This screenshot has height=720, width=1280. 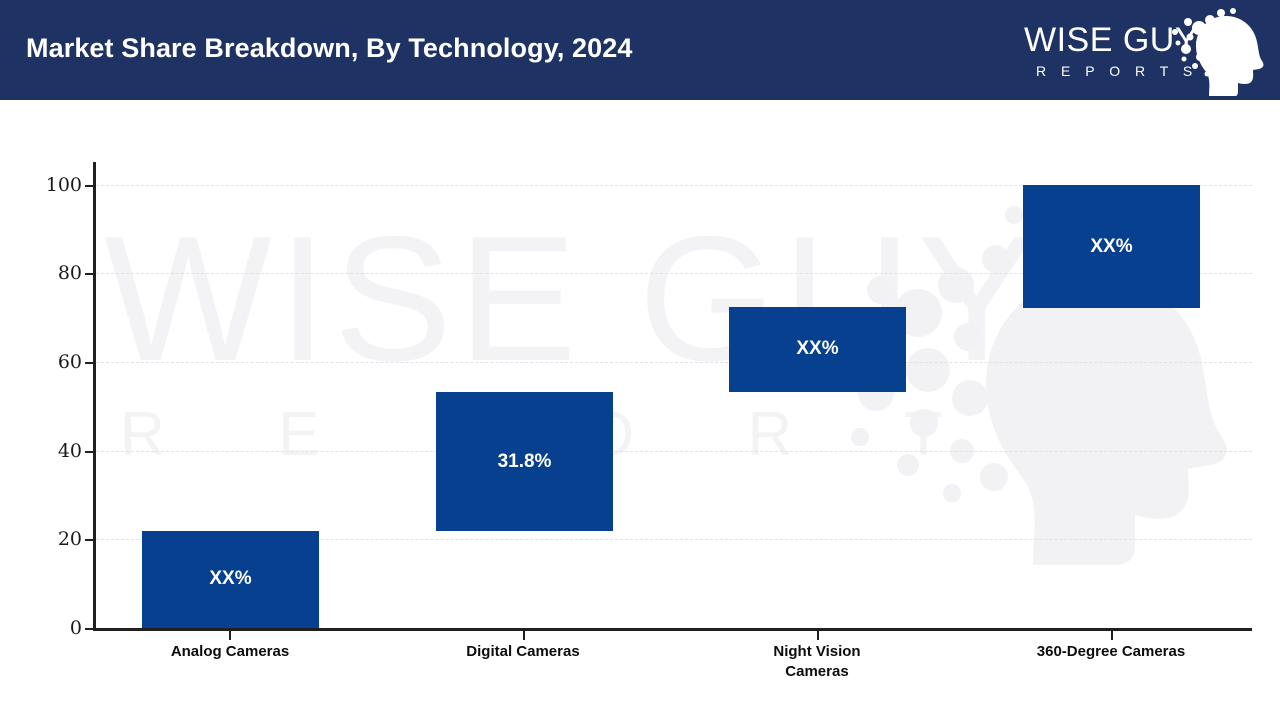 What do you see at coordinates (94, 396) in the screenshot?
I see `y-axis-line` at bounding box center [94, 396].